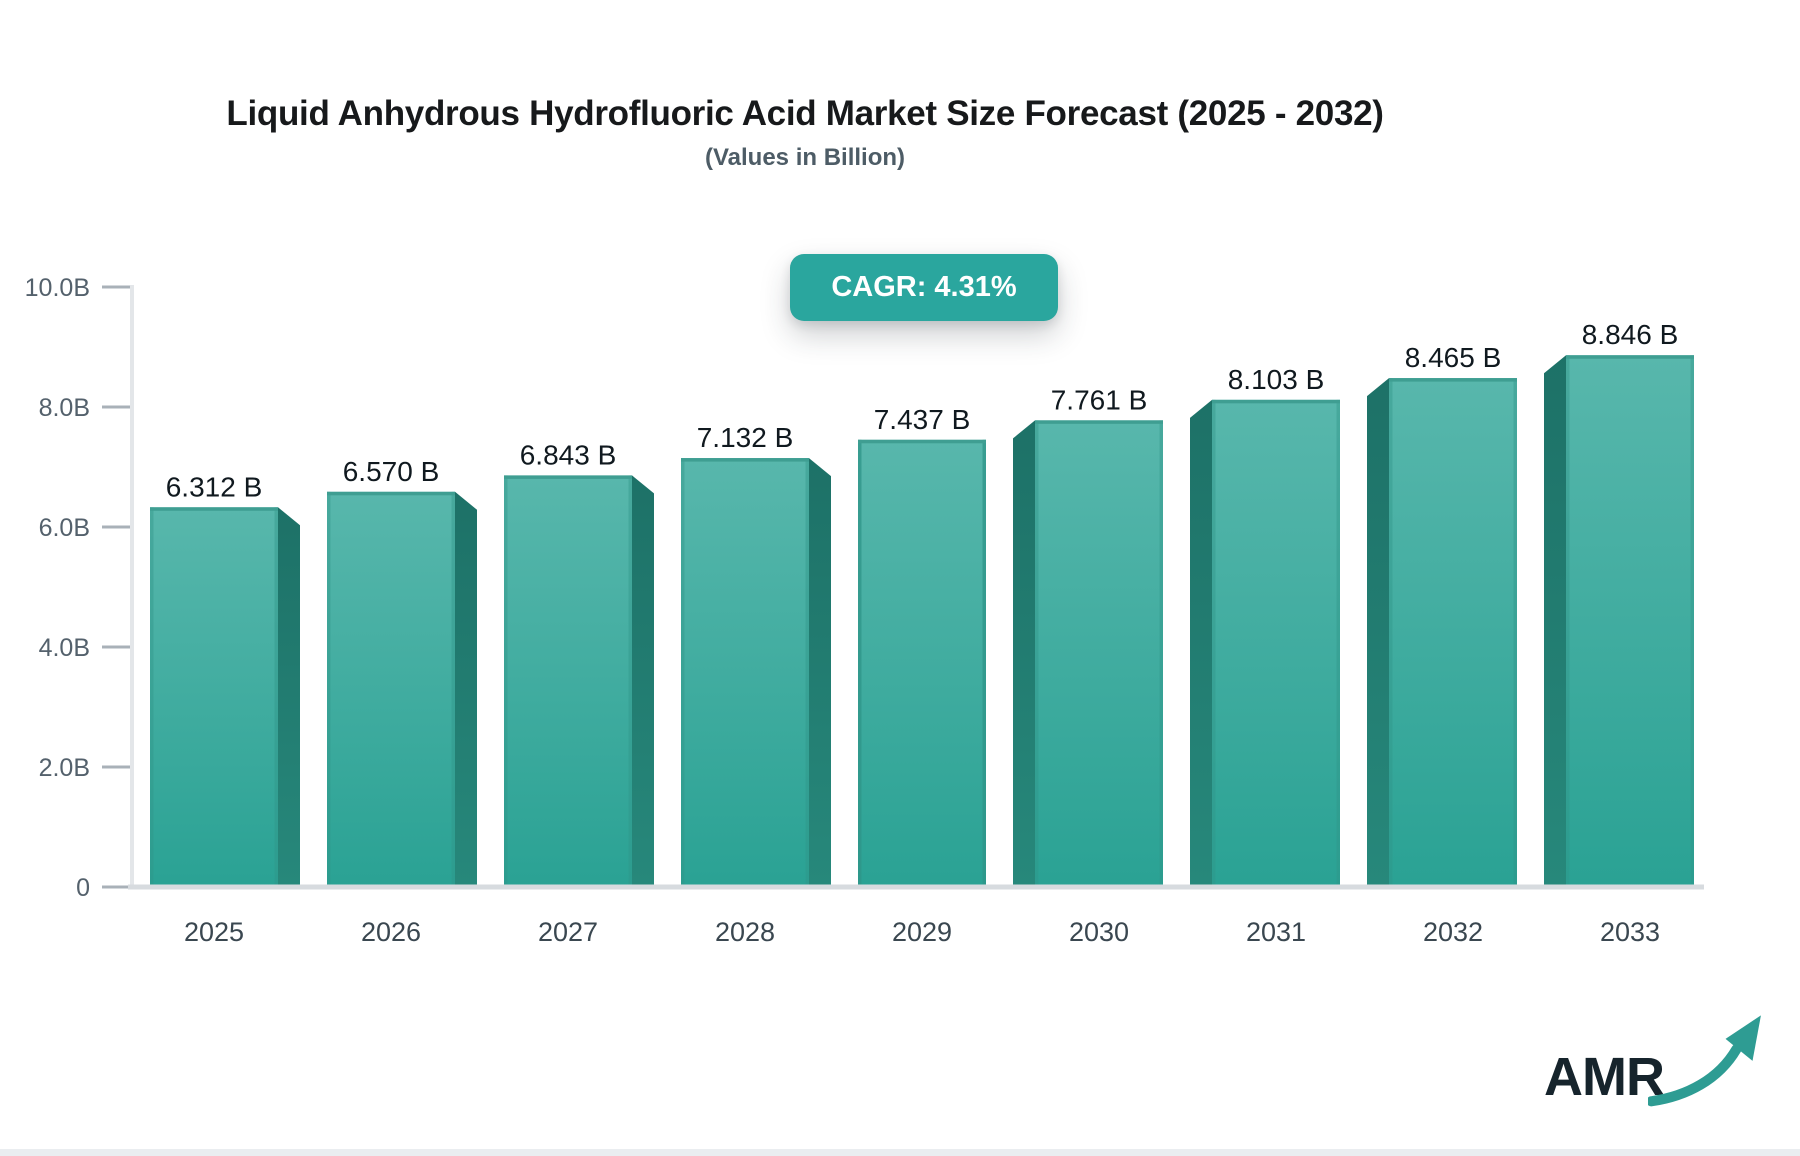  Describe the element at coordinates (64, 408) in the screenshot. I see `y-axis-label: 8.0B` at that location.